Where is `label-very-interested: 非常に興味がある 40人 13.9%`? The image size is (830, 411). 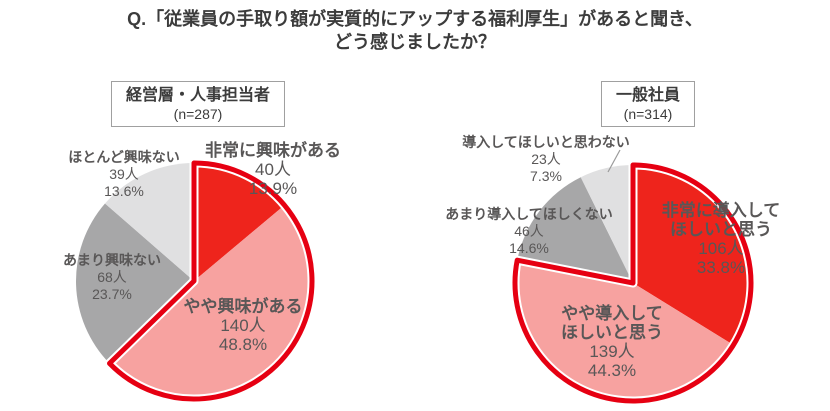 label-very-interested: 非常に興味がある 40人 13.9% is located at coordinates (273, 169).